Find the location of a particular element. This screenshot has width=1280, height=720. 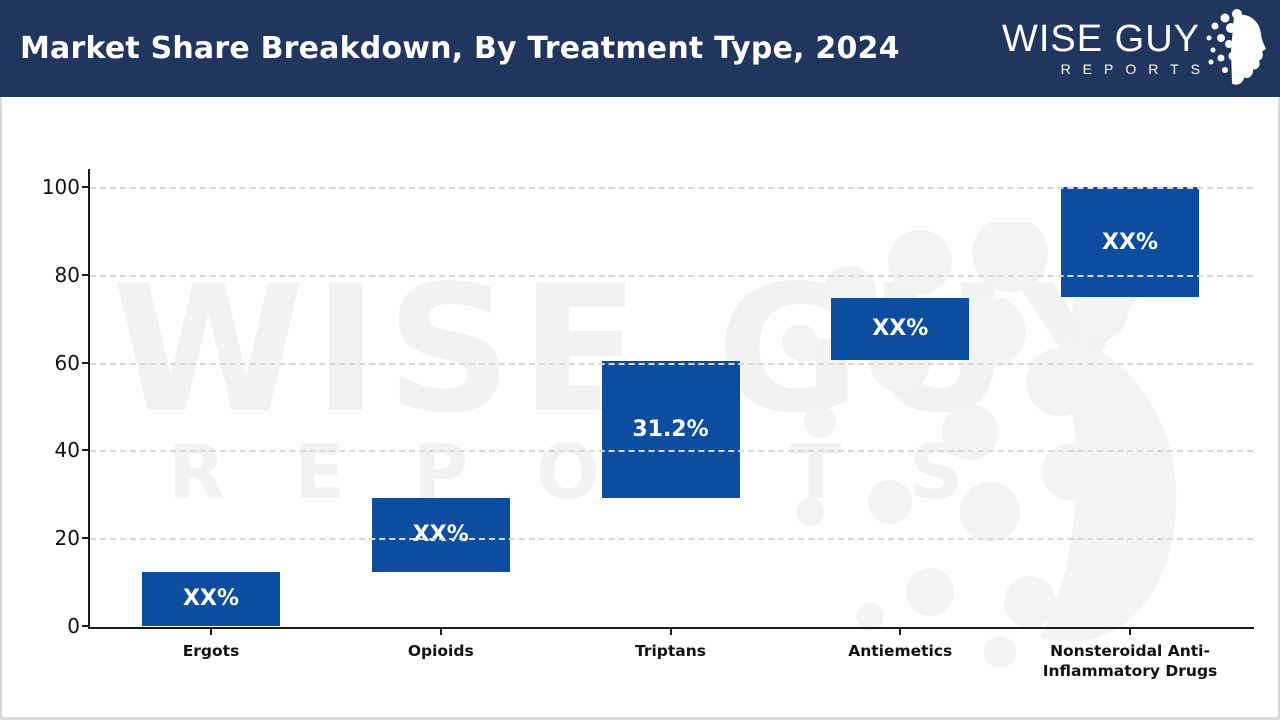

y-tick-label: 20 is located at coordinates (67, 538).